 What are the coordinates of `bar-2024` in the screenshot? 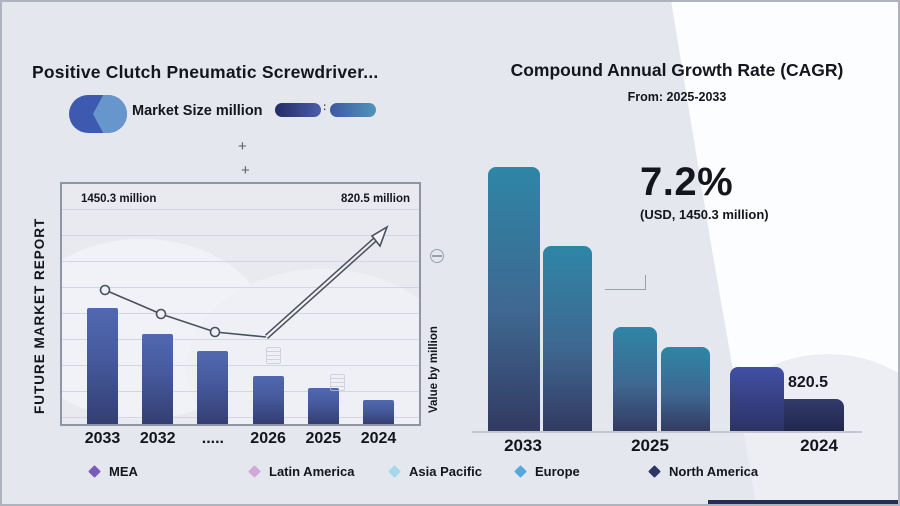 It's located at (378, 412).